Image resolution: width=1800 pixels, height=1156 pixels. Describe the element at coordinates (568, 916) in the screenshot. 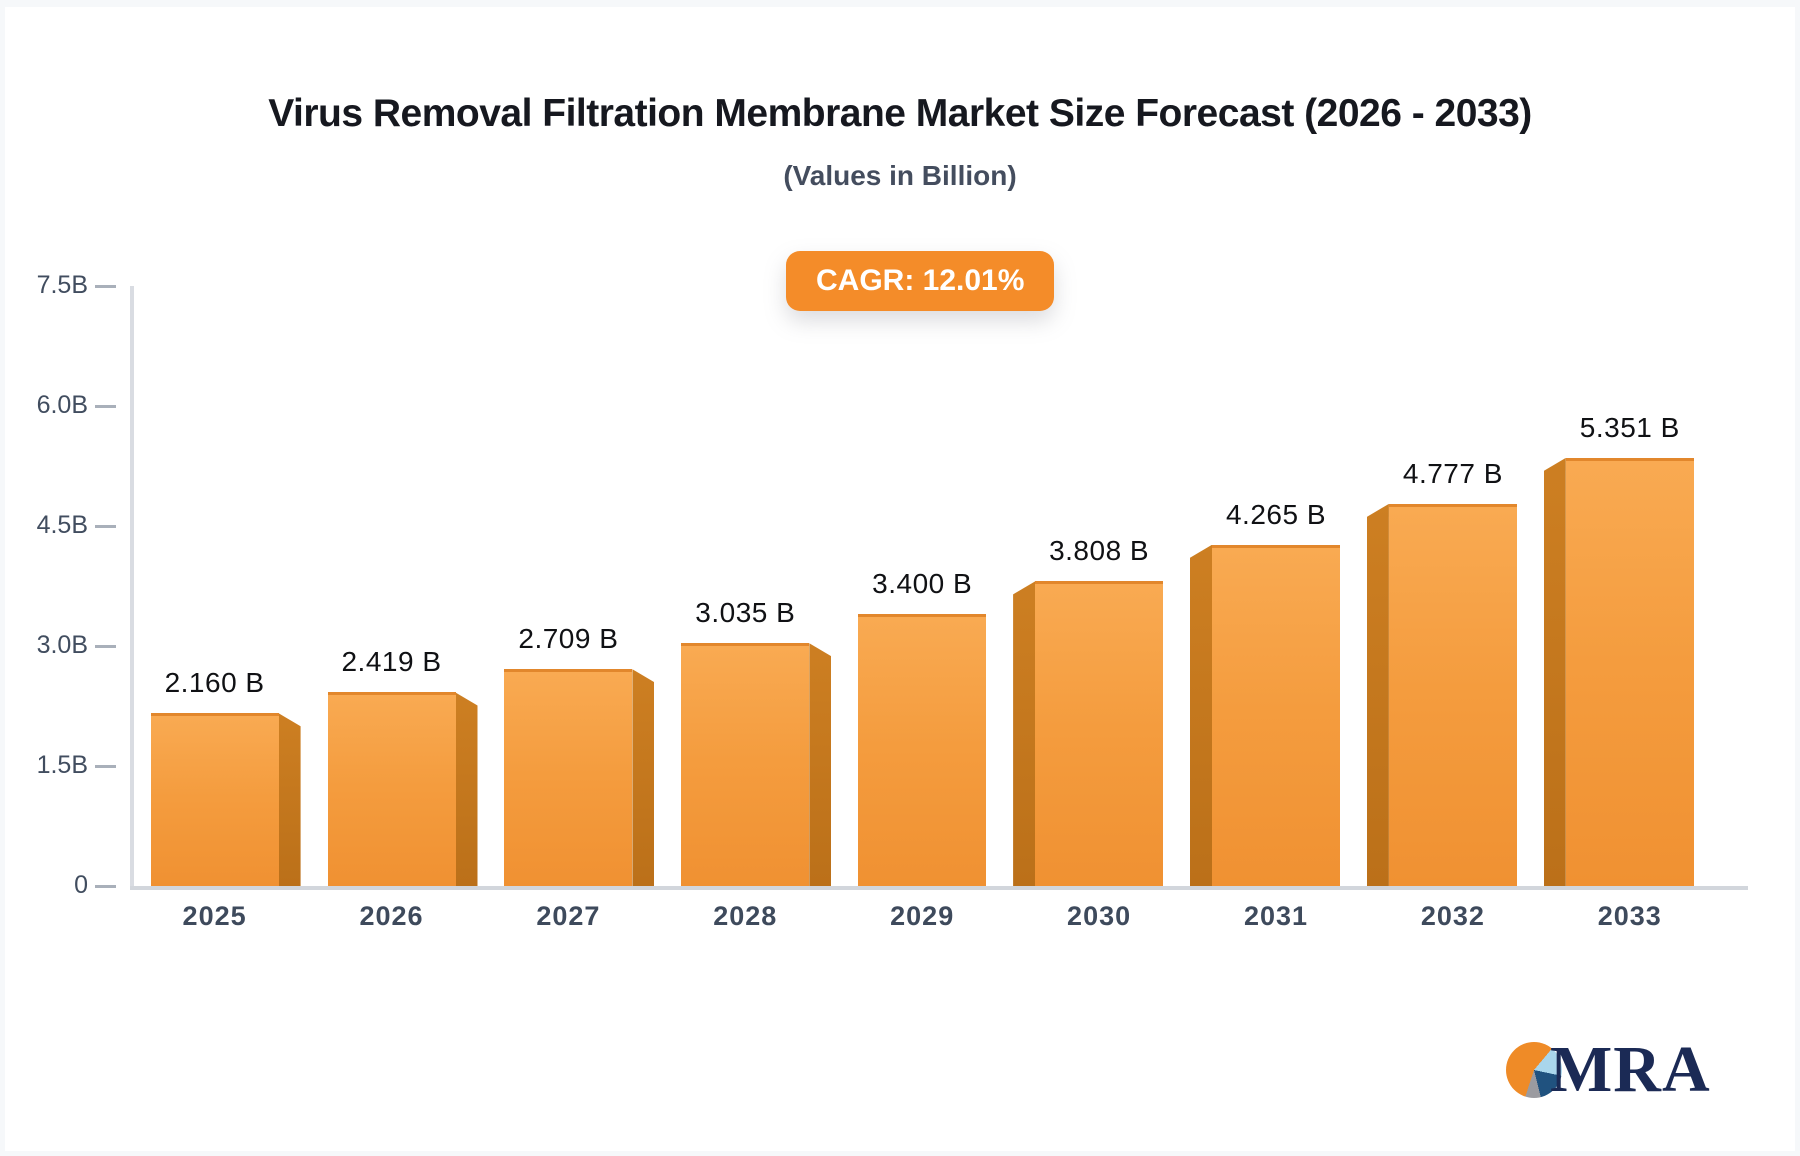

I see `x-axis-label: 2027` at that location.